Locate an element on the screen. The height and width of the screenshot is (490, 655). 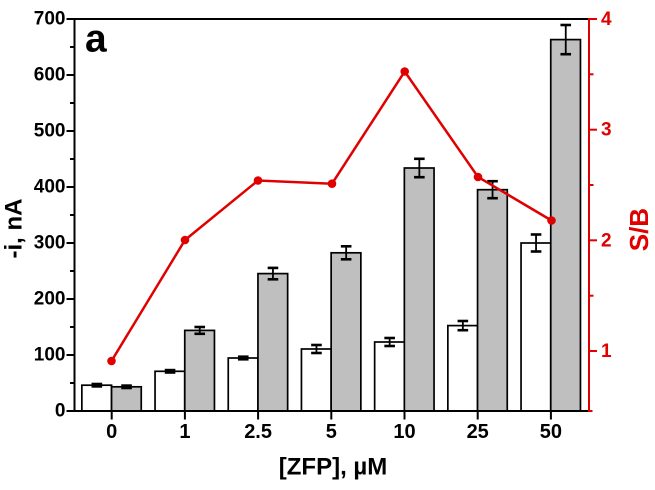
svg-text: 50 is located at coordinates (551, 432).